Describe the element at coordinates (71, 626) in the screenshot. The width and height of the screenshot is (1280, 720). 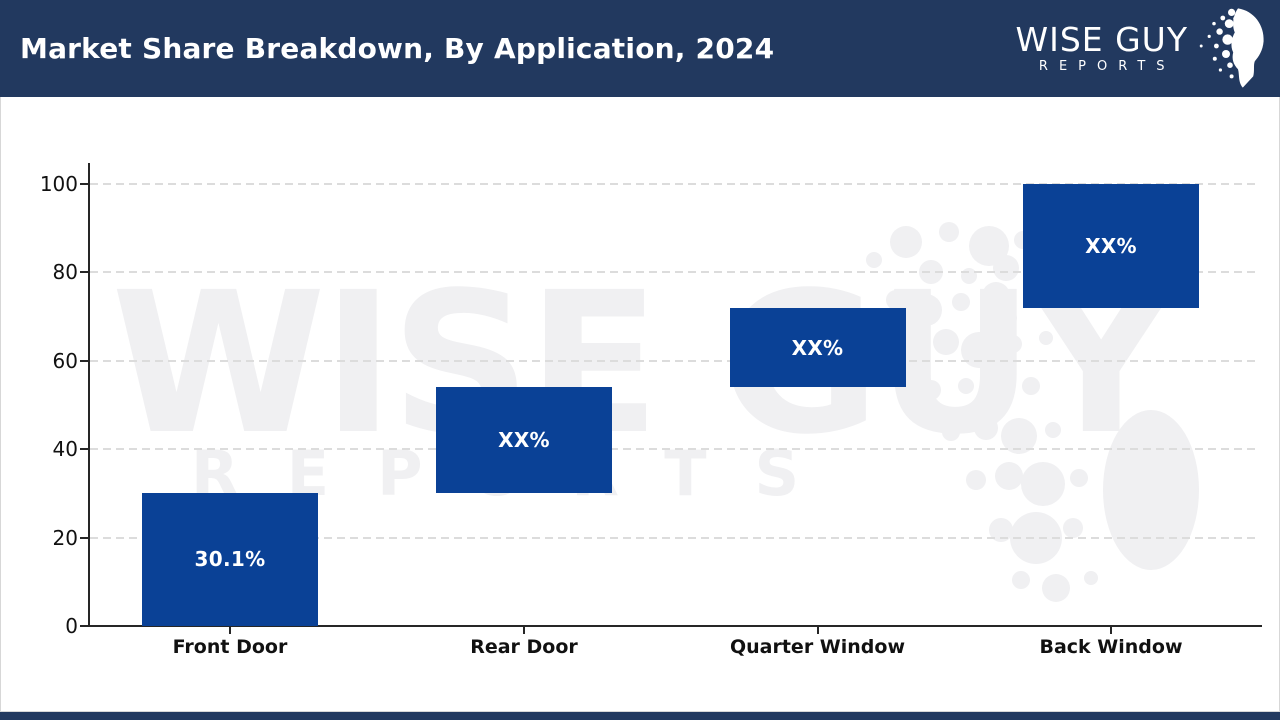
I see `y-tick-label: 0` at that location.